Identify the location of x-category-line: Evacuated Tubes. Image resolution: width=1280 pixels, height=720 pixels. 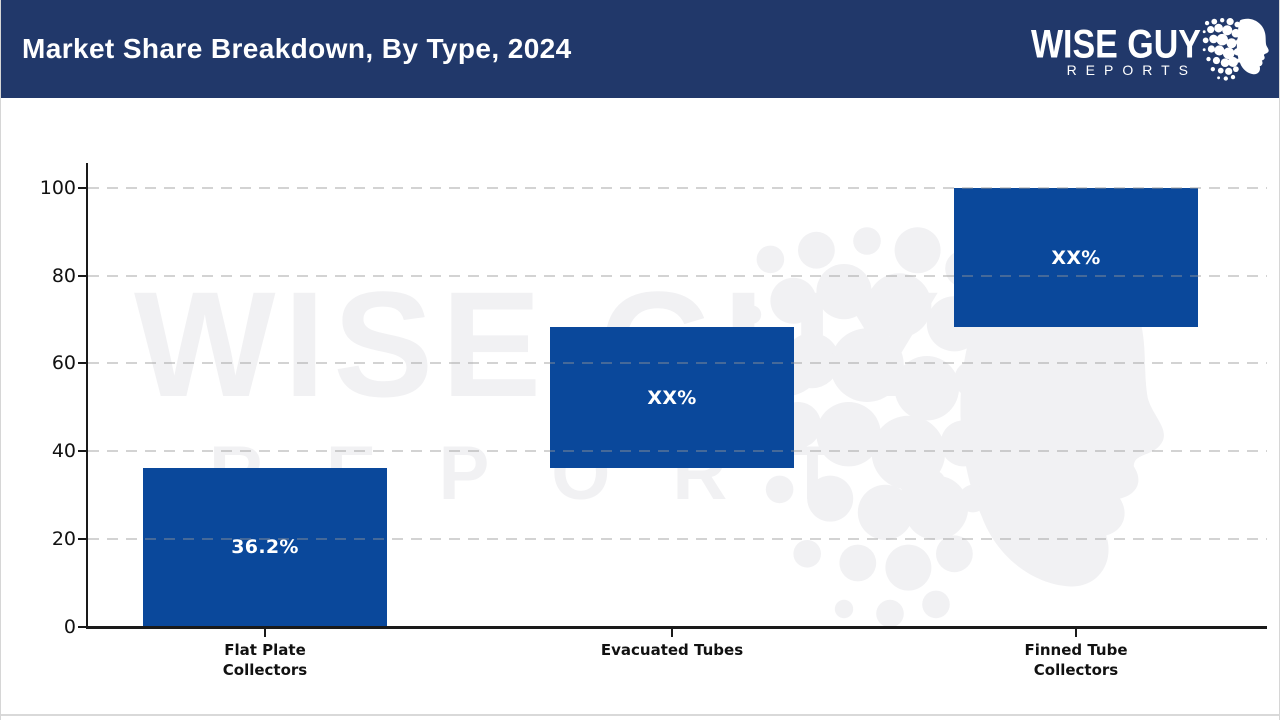
(672, 649).